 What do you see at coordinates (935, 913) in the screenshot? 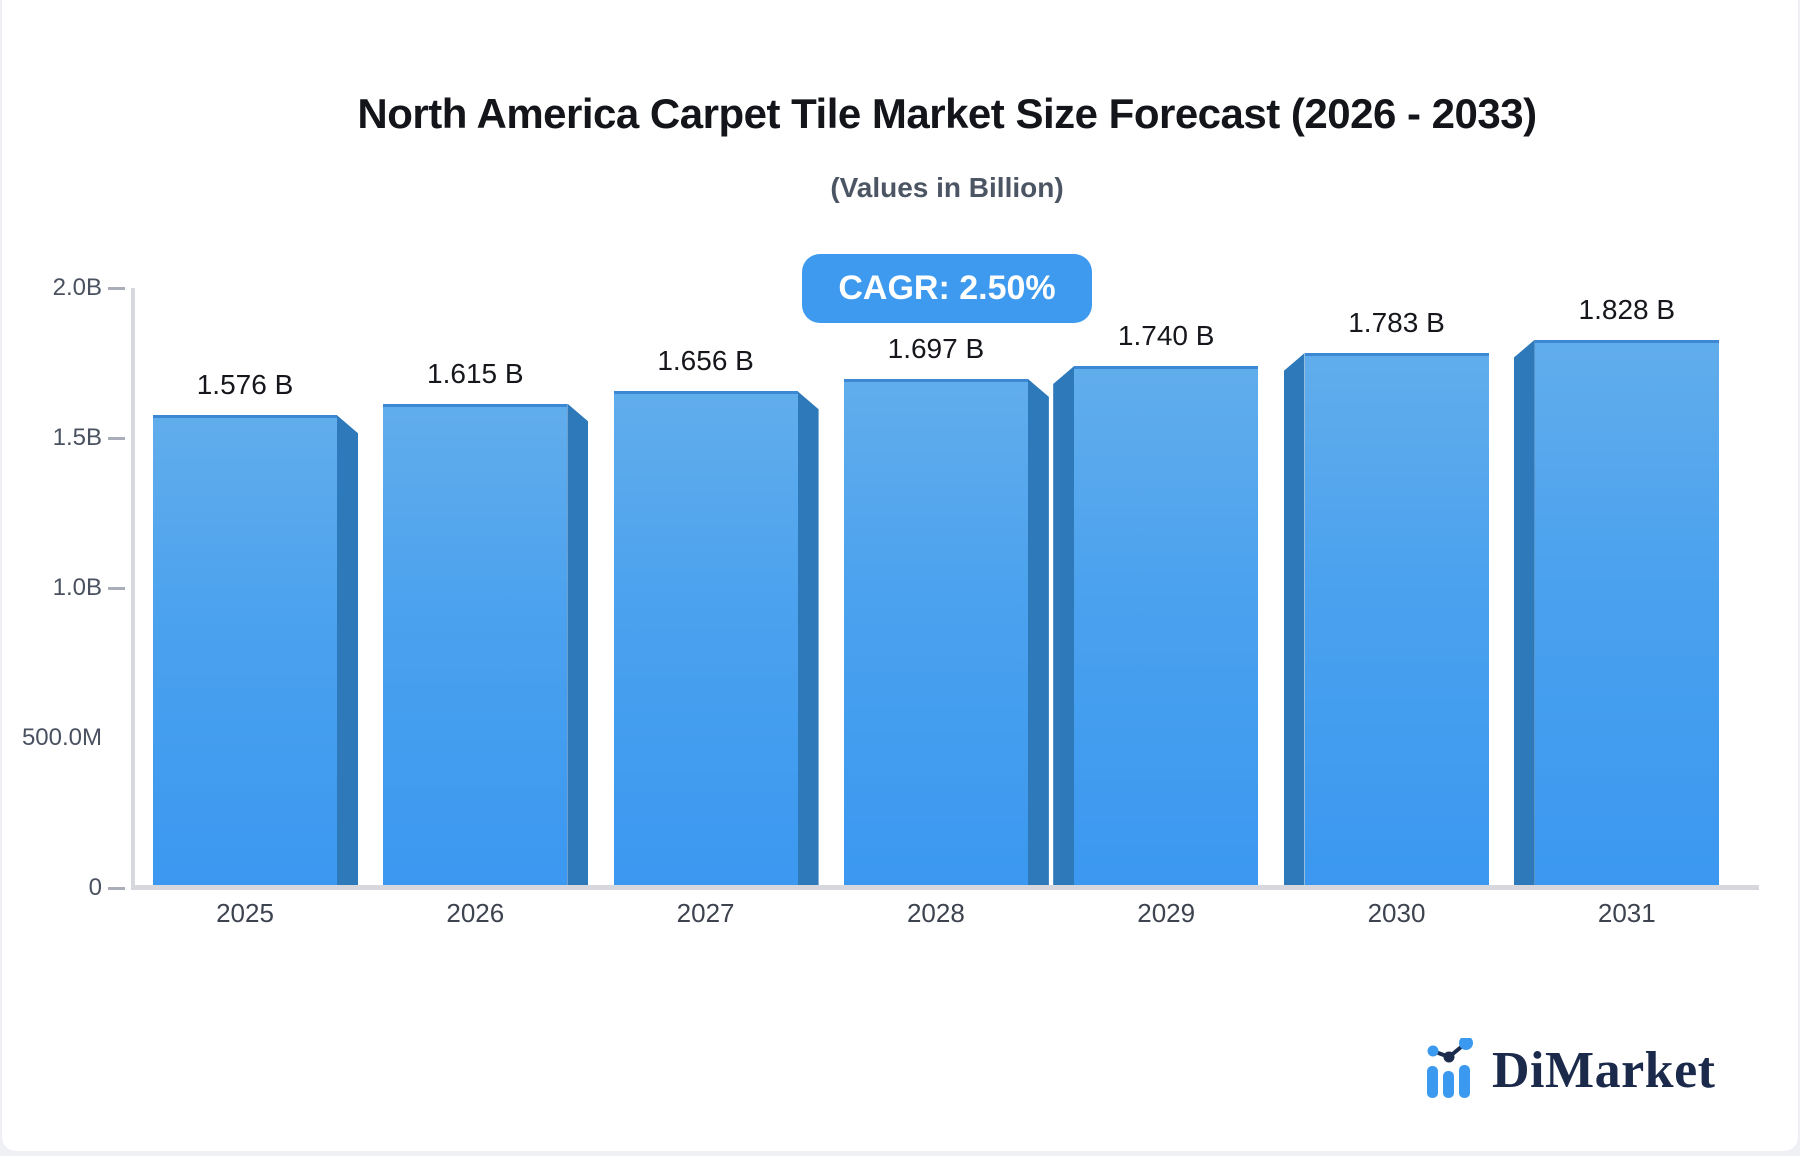
I see `x-axis-label: 2028` at bounding box center [935, 913].